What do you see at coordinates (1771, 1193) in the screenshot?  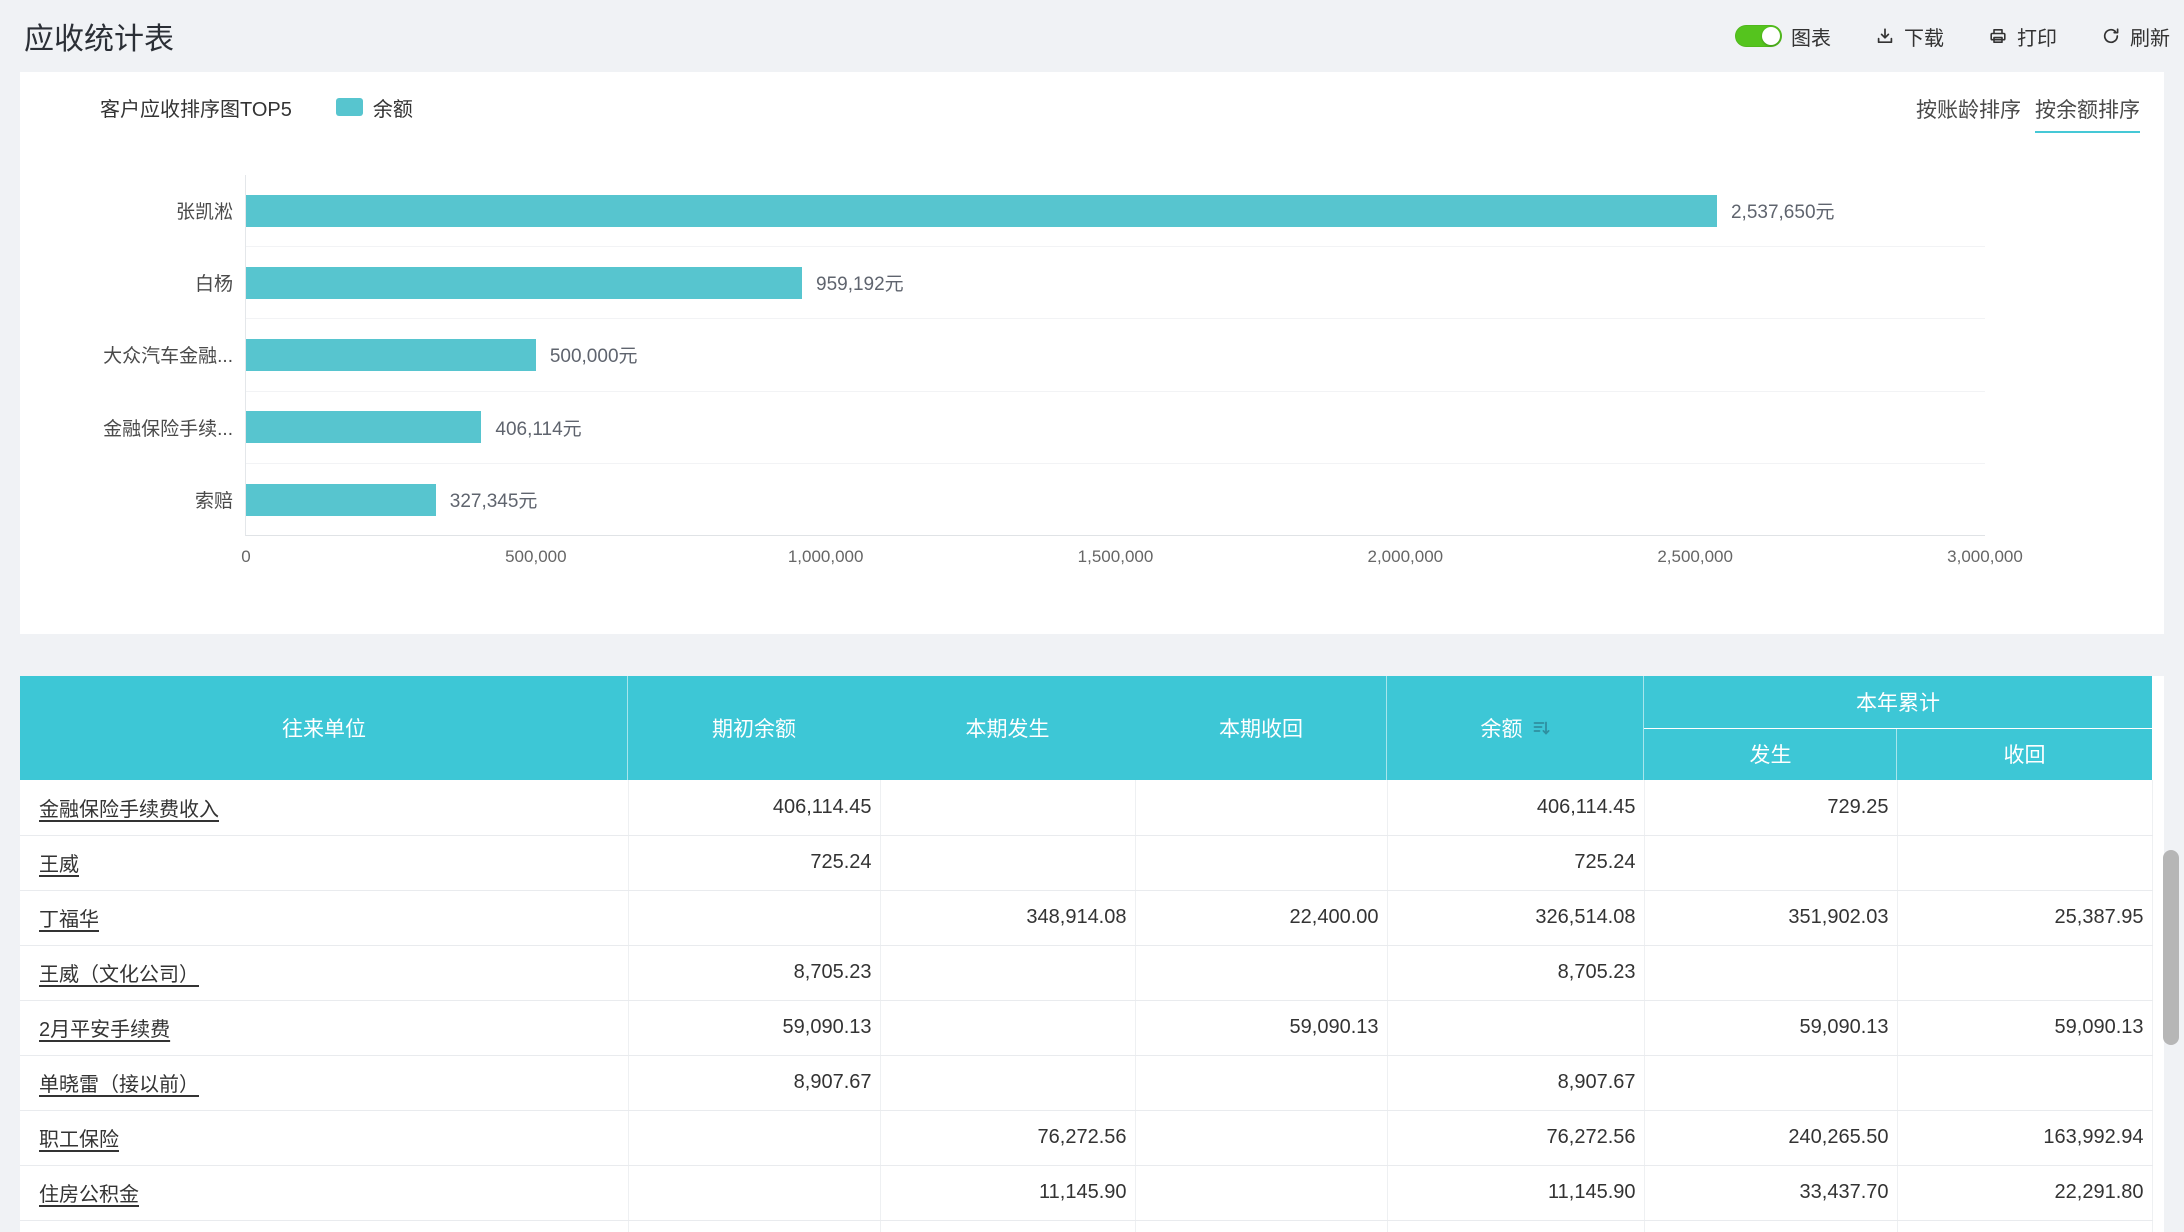 I see `cell-ytd-incurred: 33,437.70` at bounding box center [1771, 1193].